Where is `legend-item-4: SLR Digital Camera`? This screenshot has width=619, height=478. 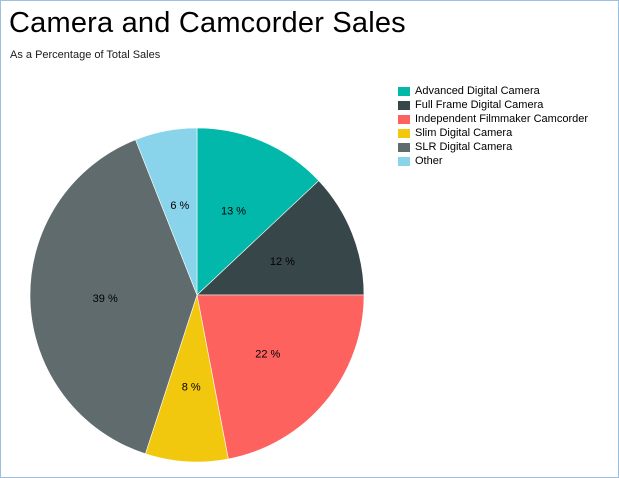
legend-item-4: SLR Digital Camera is located at coordinates (493, 147).